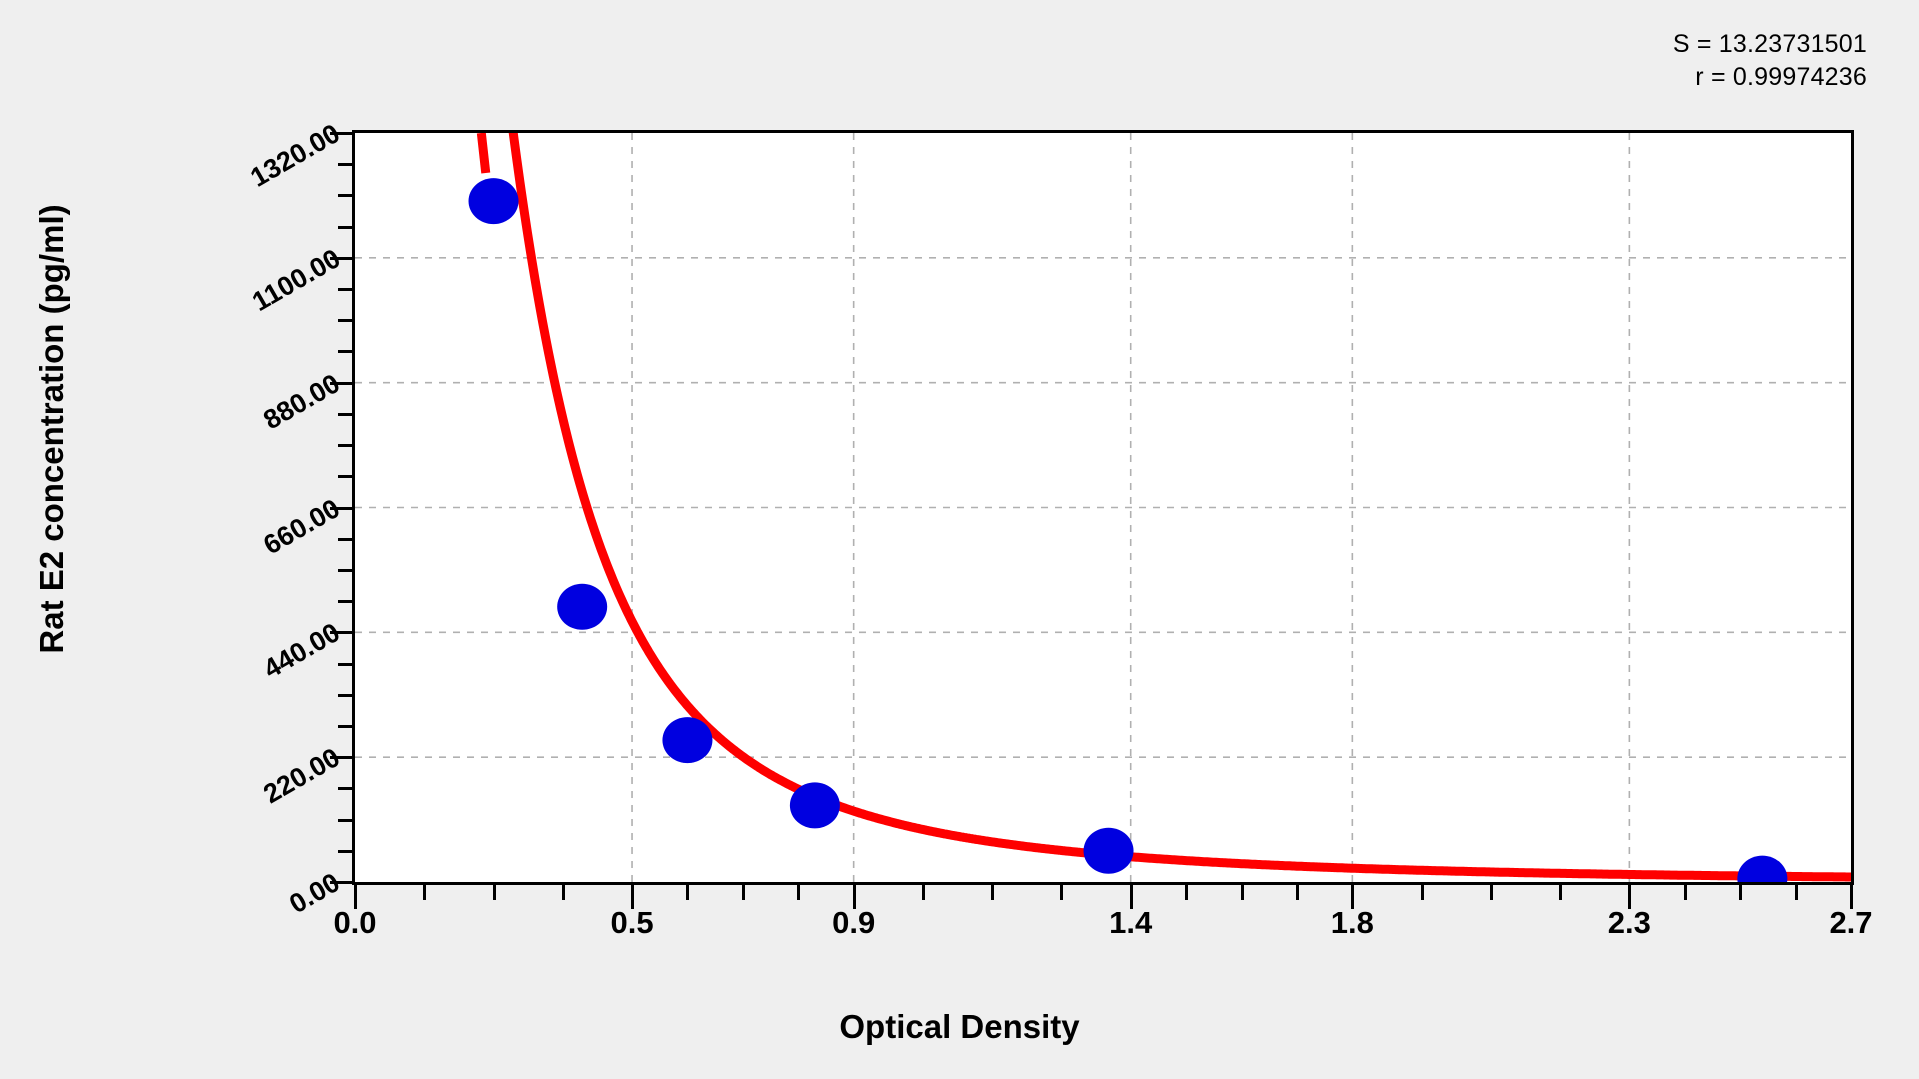 The height and width of the screenshot is (1079, 1919). Describe the element at coordinates (355, 922) in the screenshot. I see `x-axis-tick-label: 0.0` at that location.